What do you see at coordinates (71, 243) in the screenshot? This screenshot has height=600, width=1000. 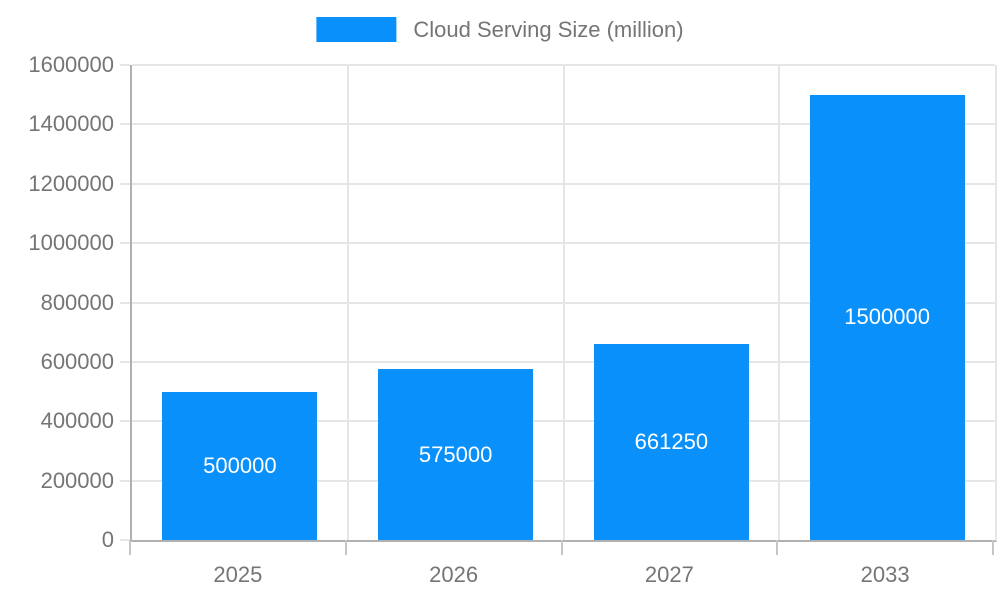 I see `y-tick-label: 1000000` at bounding box center [71, 243].